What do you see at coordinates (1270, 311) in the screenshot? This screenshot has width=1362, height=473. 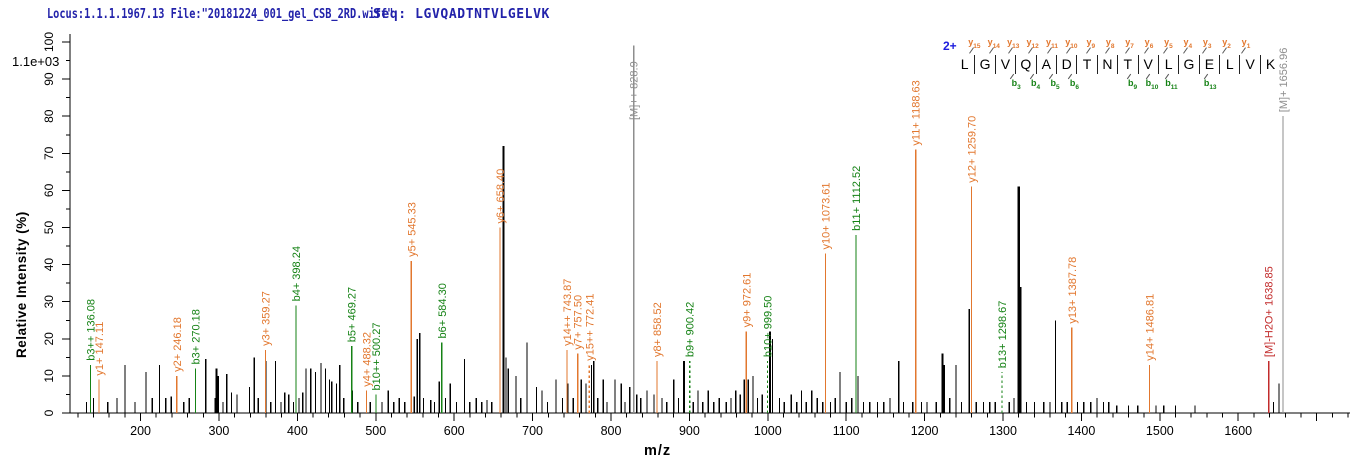 I see `ion-label-[M]-H2O+: [M]-H2O+ 1638.85` at bounding box center [1270, 311].